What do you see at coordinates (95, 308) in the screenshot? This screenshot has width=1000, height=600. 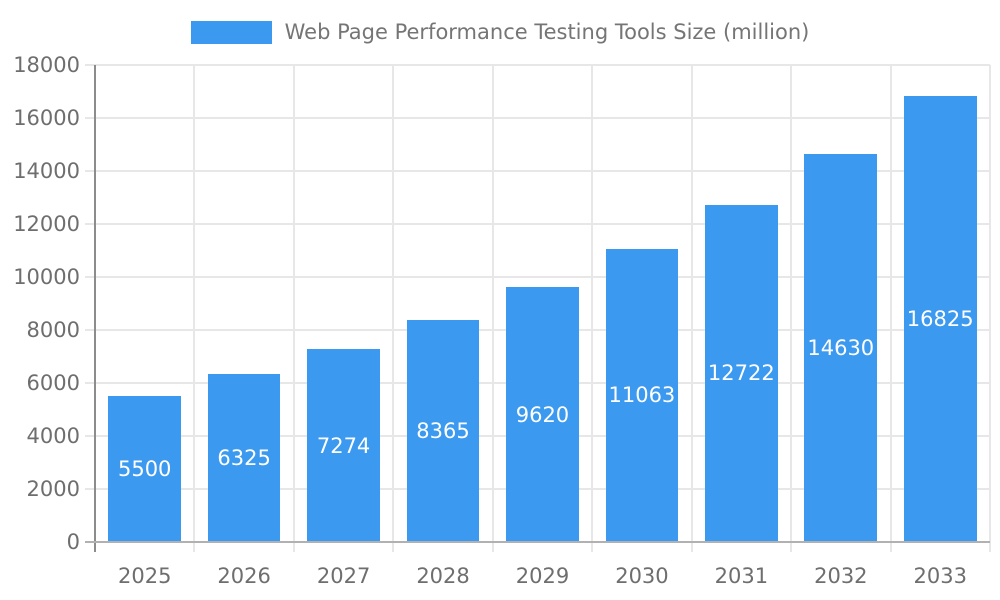 I see `y-axis-line` at bounding box center [95, 308].